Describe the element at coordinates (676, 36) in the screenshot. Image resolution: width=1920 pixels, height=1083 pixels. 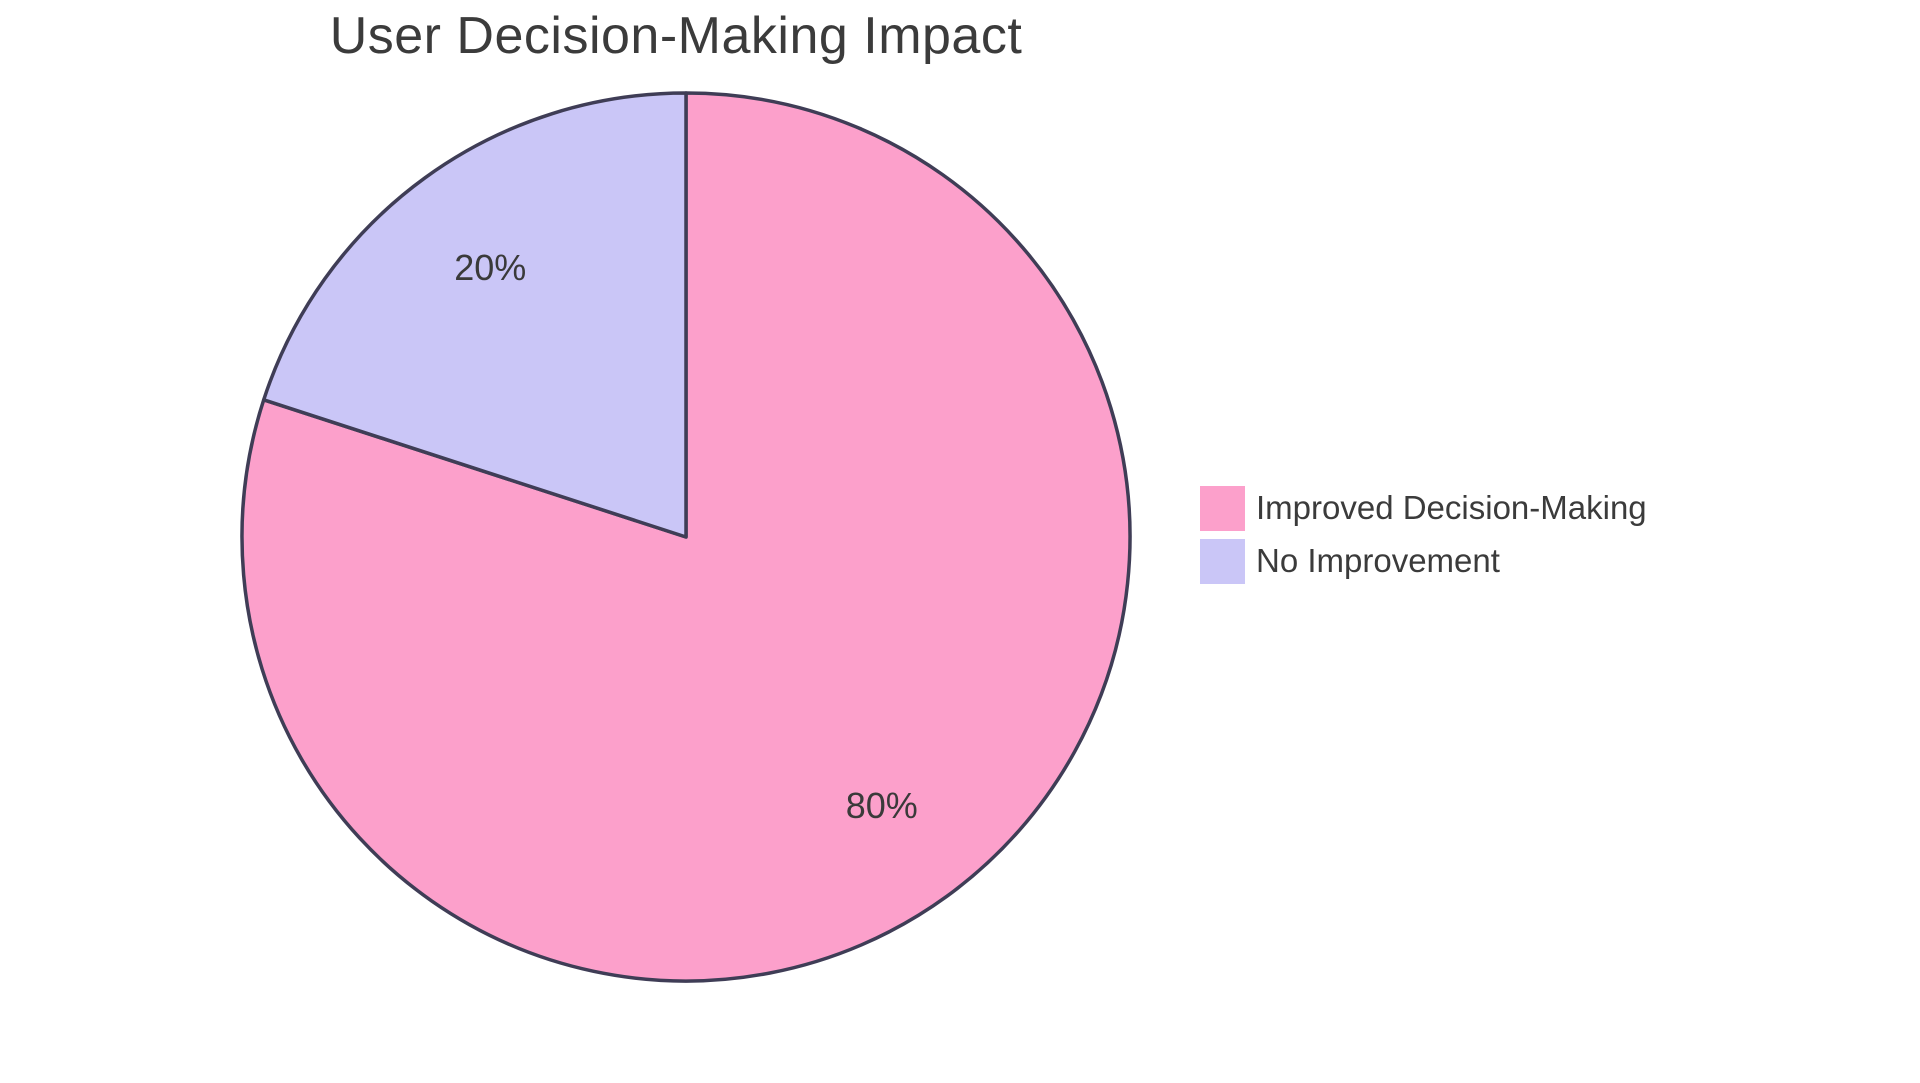
I see `chart-title: User Decision-Making Impact` at that location.